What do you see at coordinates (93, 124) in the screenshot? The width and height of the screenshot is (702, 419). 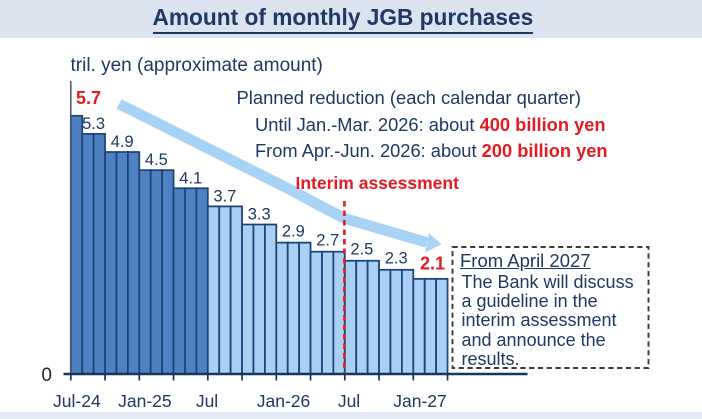 I see `svg-text: 5.3` at bounding box center [93, 124].